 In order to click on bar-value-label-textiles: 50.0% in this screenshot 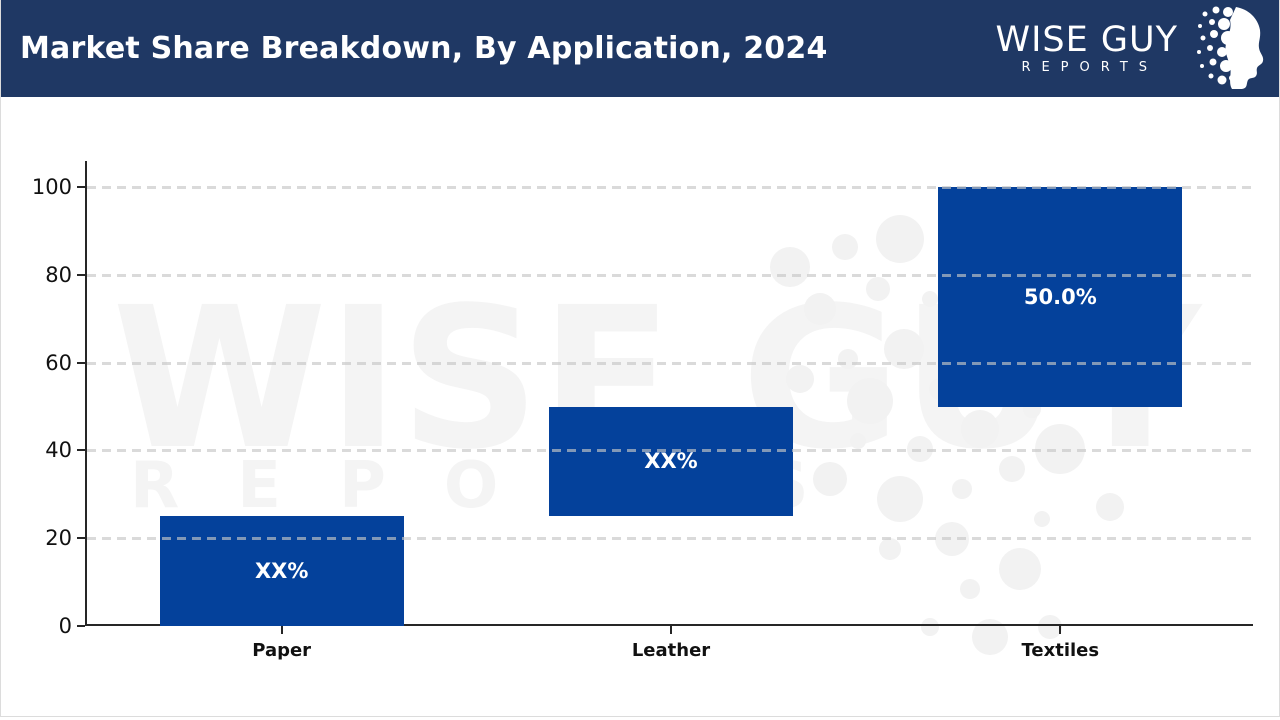, I will do `click(1060, 296)`.